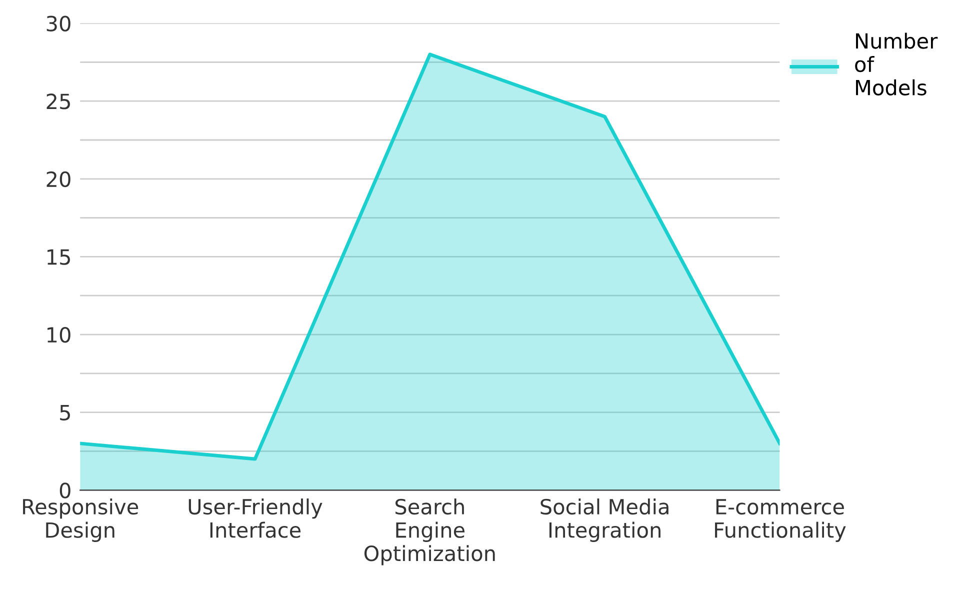  I want to click on y-tick-label: 5, so click(65, 413).